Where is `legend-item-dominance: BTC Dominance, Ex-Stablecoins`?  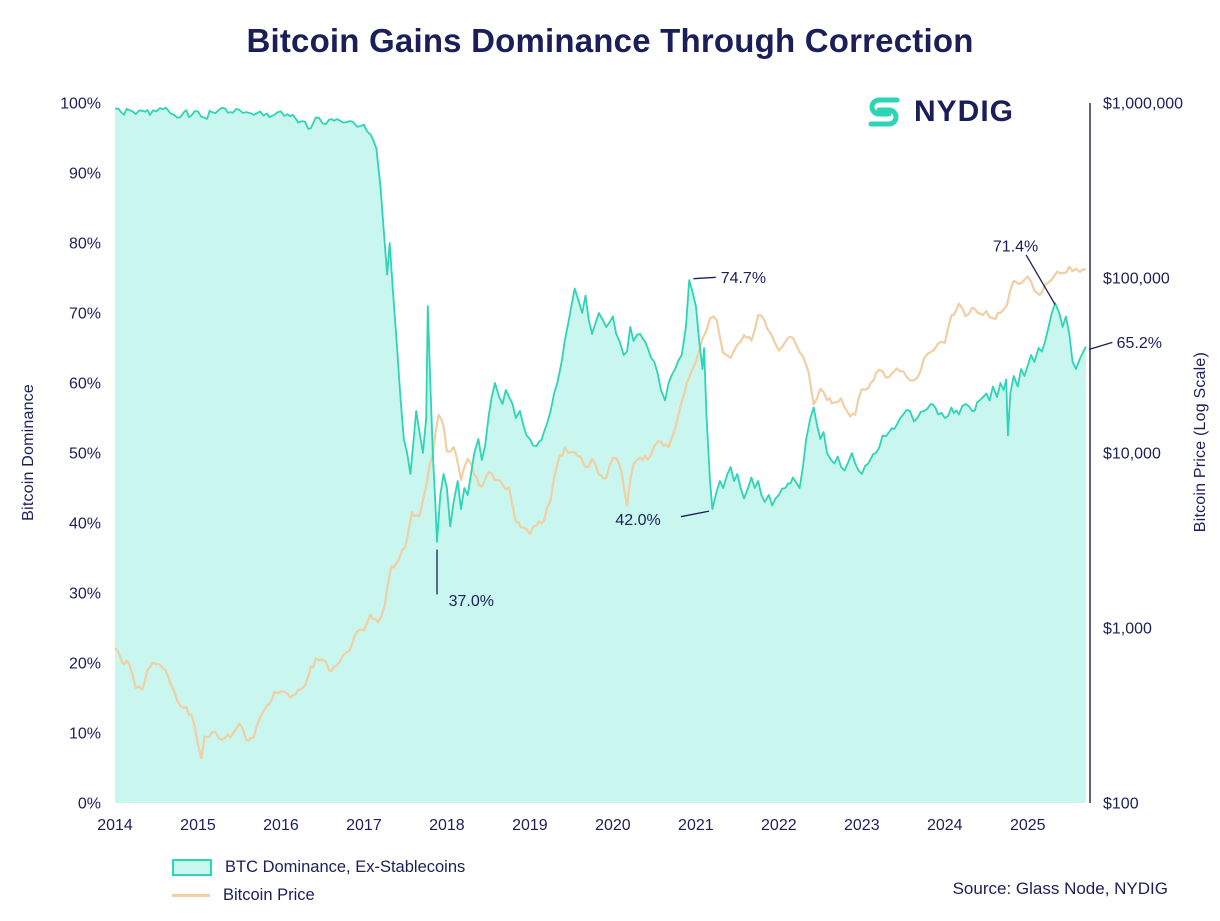 legend-item-dominance: BTC Dominance, Ex-Stablecoins is located at coordinates (318, 867).